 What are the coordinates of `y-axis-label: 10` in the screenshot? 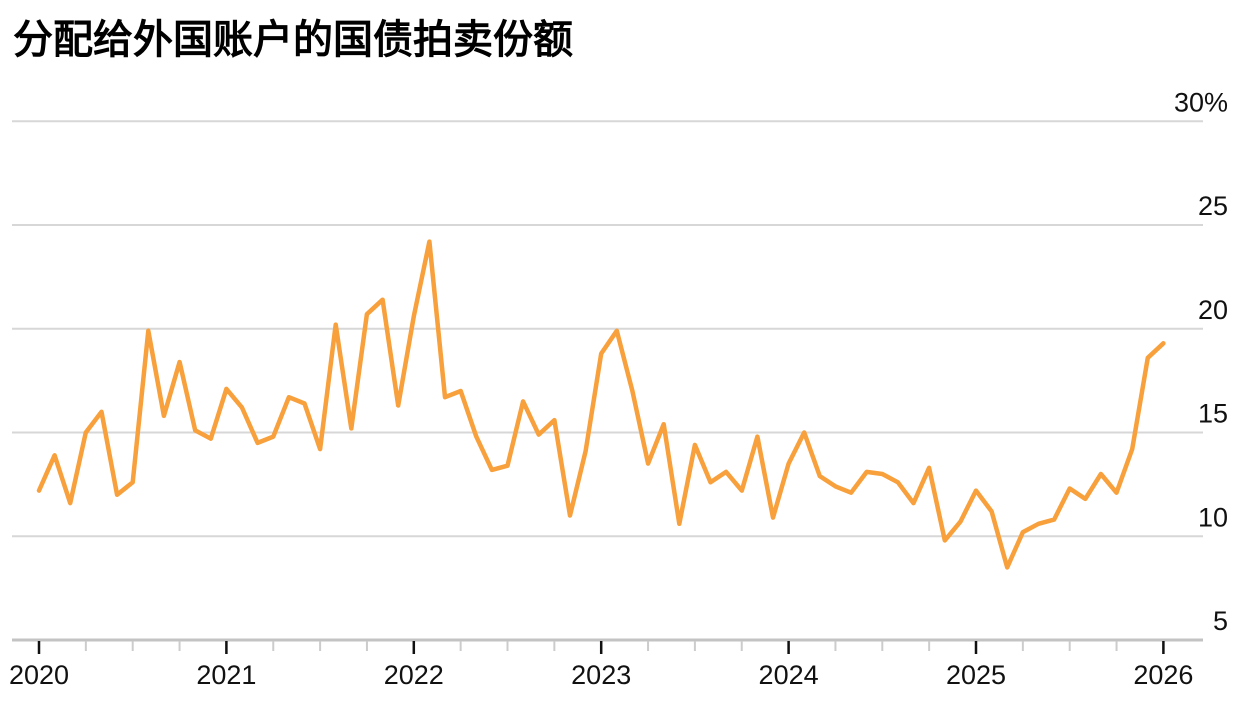 It's located at (1213, 517).